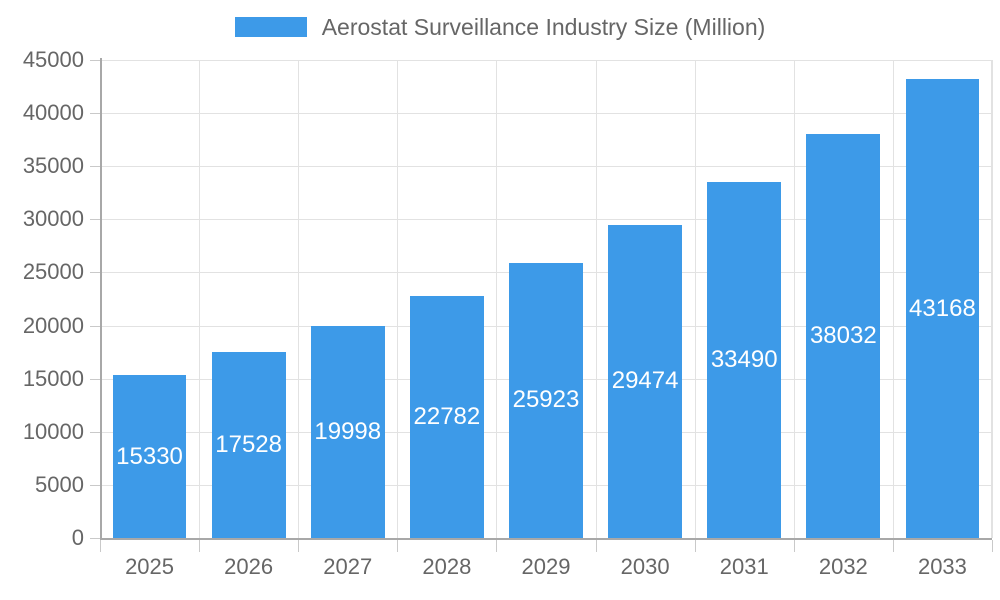 The height and width of the screenshot is (600, 1000). I want to click on x-axis-tick-label: 2027, so click(348, 566).